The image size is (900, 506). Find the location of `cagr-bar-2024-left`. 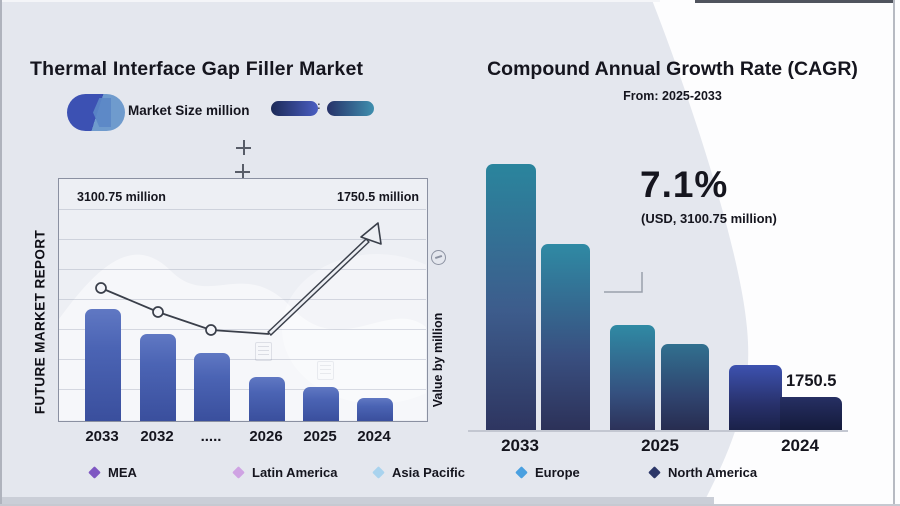

cagr-bar-2024-left is located at coordinates (755, 398).